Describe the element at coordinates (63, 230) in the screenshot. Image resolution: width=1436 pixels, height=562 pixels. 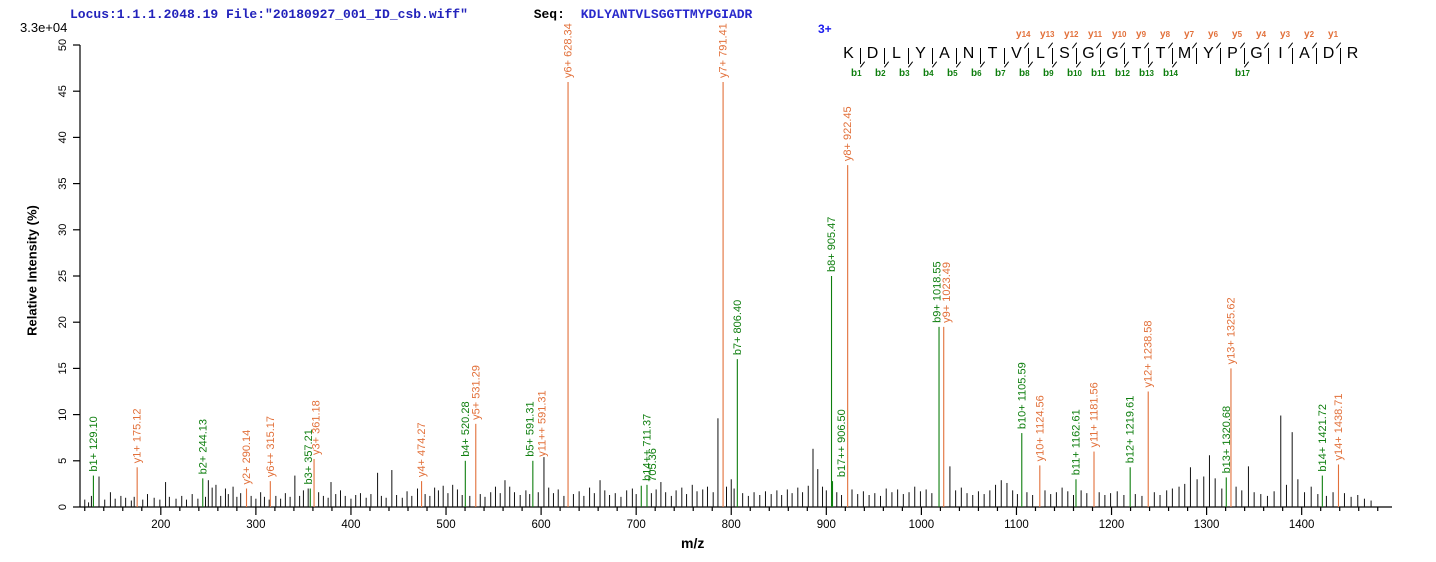
I see `y-tick-label-30: 30` at that location.